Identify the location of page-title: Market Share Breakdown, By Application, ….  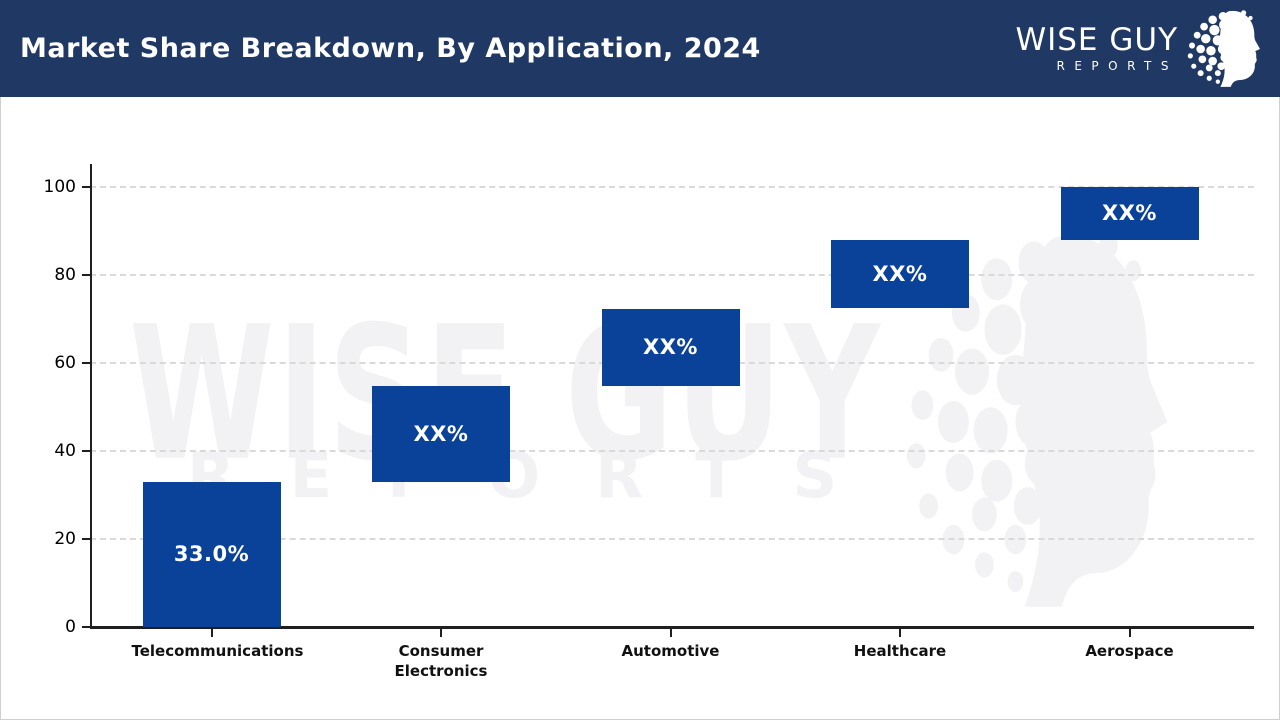
(390, 48).